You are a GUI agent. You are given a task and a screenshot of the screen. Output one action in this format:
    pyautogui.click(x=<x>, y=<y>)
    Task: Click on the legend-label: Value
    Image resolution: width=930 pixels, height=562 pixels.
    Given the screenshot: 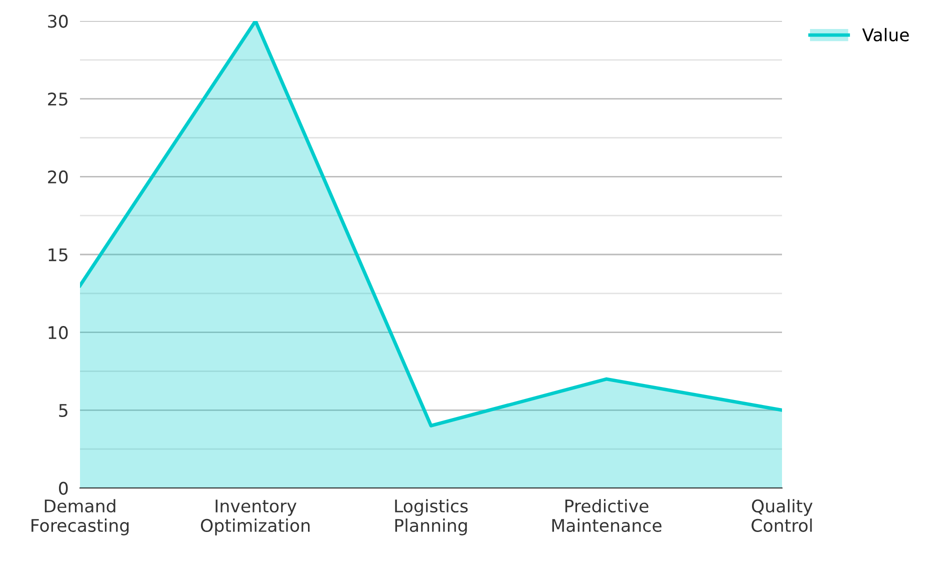 What is the action you would take?
    pyautogui.click(x=885, y=35)
    